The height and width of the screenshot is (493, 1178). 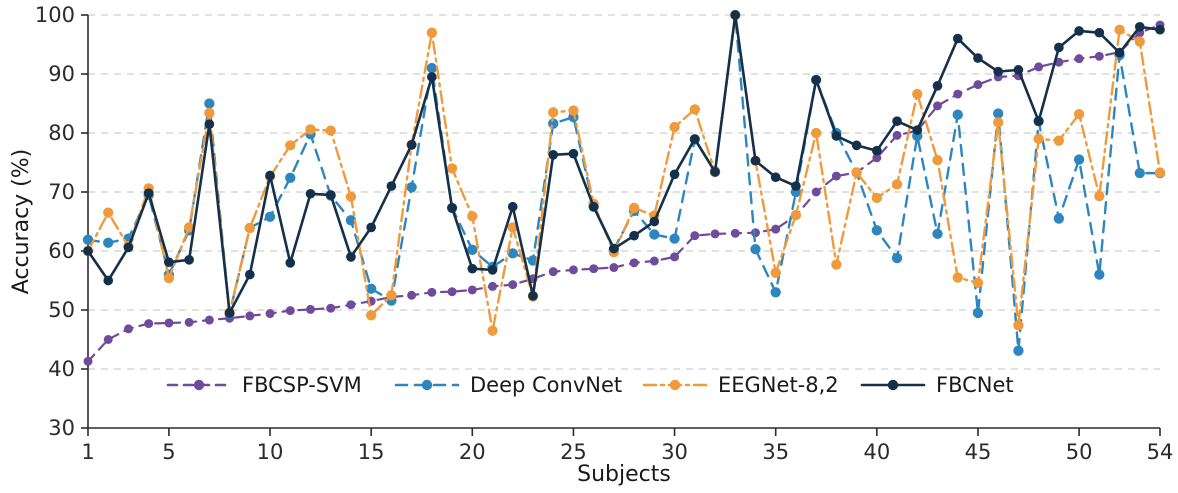 What do you see at coordinates (775, 452) in the screenshot?
I see `x-tick-label: 35` at bounding box center [775, 452].